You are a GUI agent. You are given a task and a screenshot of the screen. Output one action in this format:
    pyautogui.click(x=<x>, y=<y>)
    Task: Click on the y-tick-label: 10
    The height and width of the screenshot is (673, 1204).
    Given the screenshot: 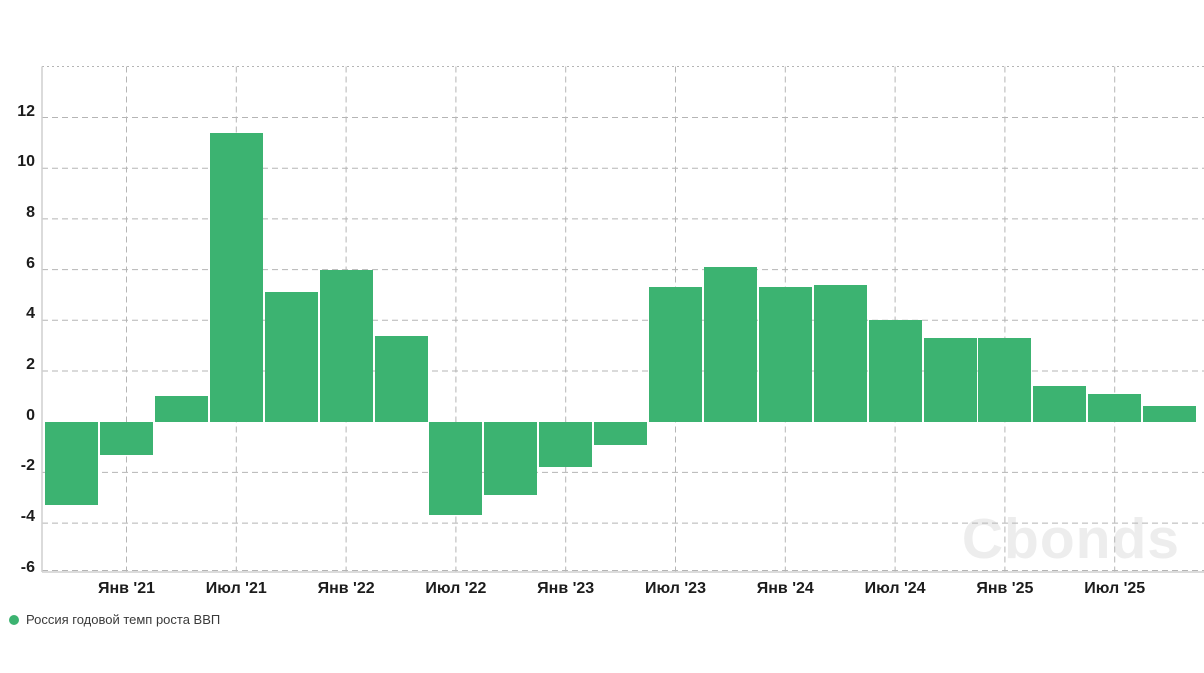 What is the action you would take?
    pyautogui.click(x=26, y=162)
    